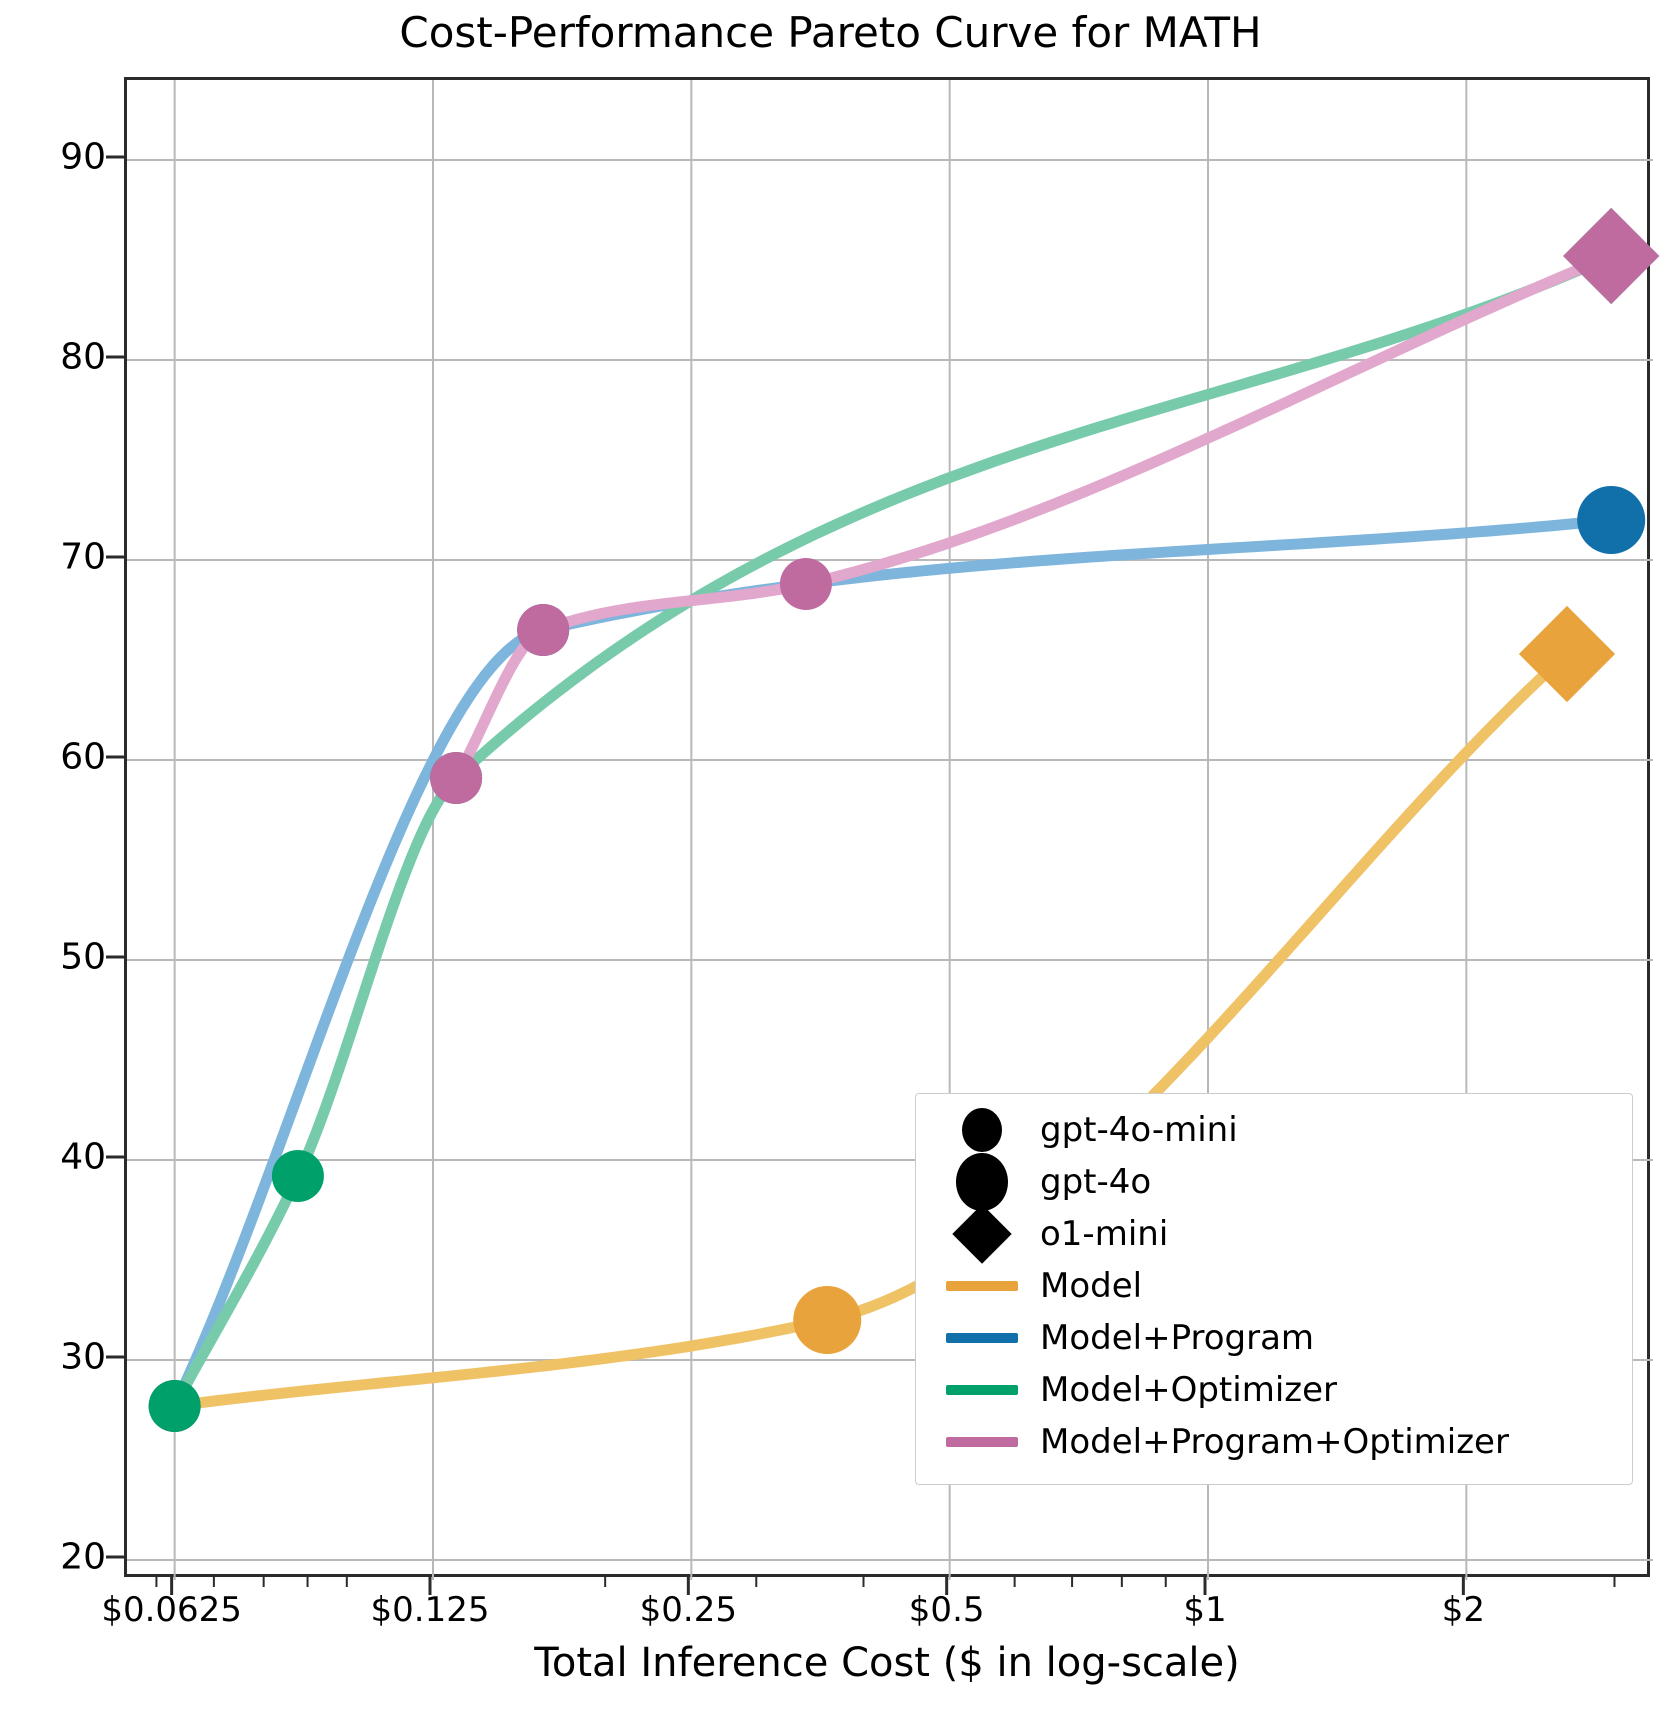 This screenshot has height=1711, width=1661. What do you see at coordinates (83, 157) in the screenshot?
I see `y-tick-label: 90` at bounding box center [83, 157].